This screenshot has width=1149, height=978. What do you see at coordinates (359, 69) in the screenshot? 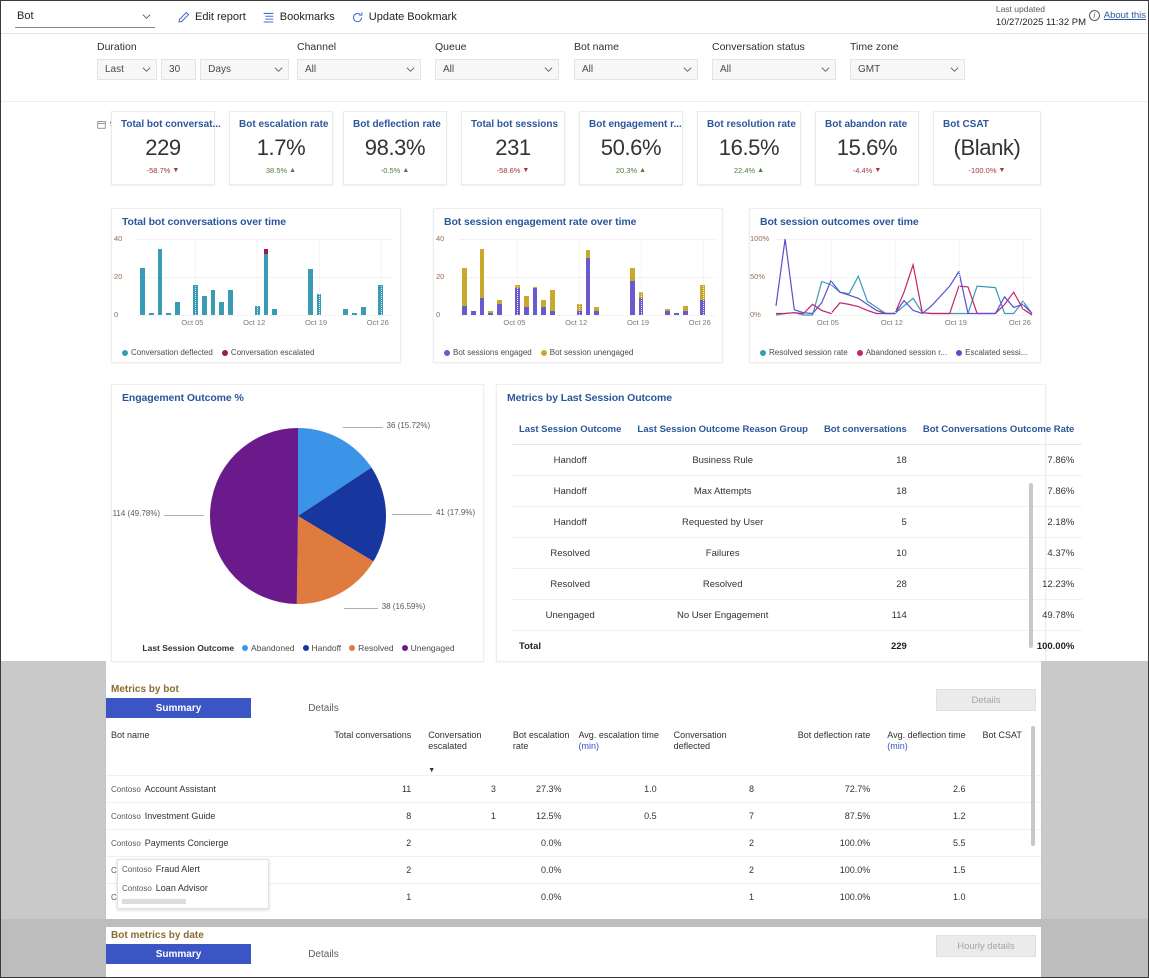
I see `channel-select: All` at bounding box center [359, 69].